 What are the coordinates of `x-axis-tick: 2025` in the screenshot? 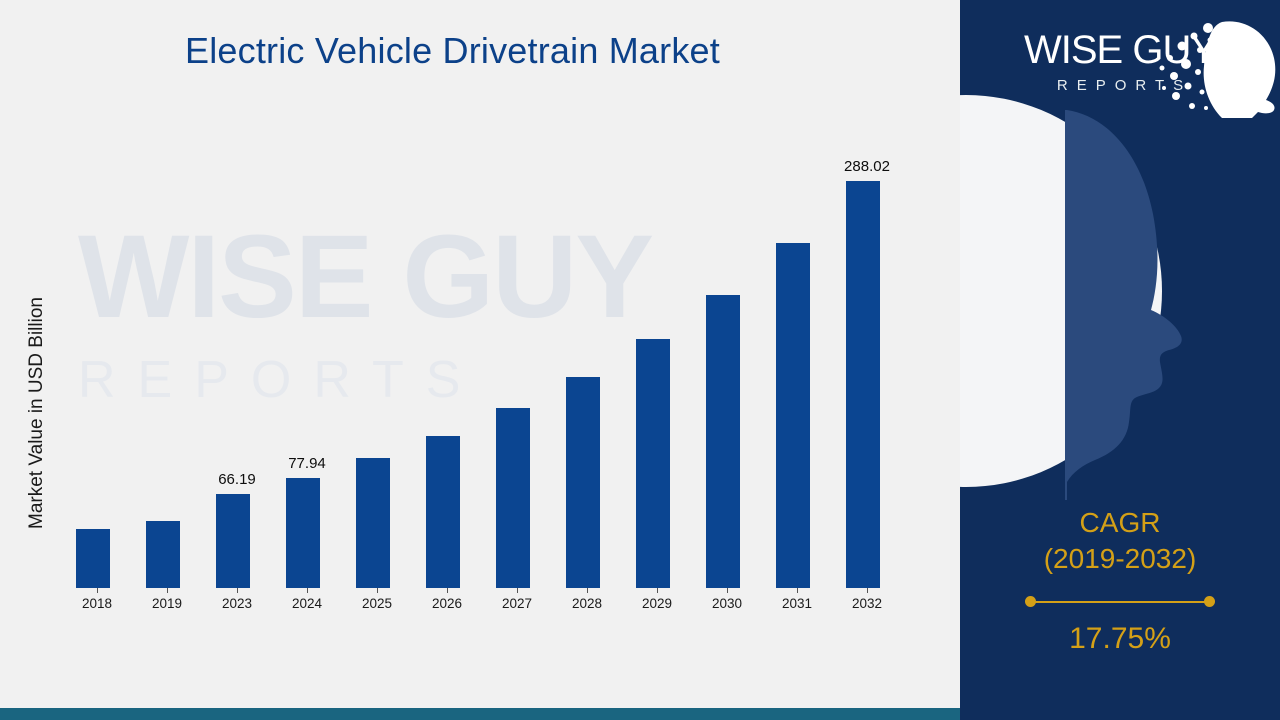 It's located at (377, 599).